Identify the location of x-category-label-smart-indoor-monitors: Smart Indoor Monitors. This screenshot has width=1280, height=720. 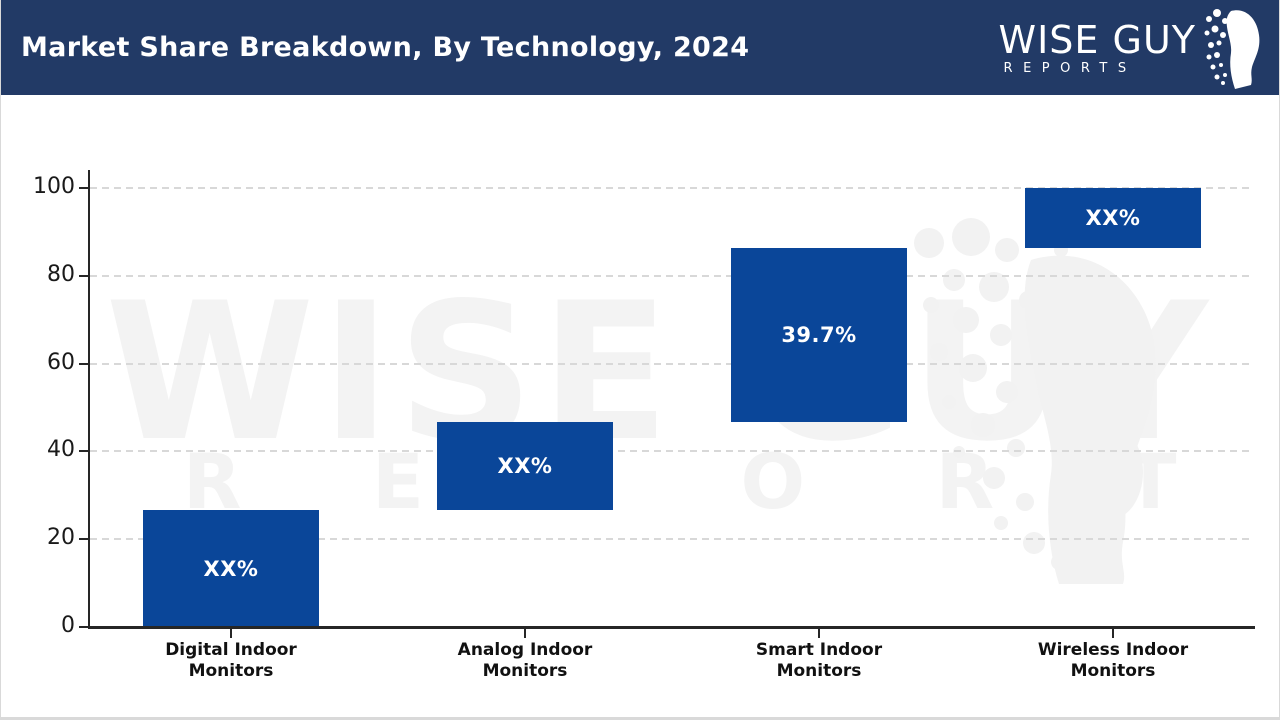
(819, 661).